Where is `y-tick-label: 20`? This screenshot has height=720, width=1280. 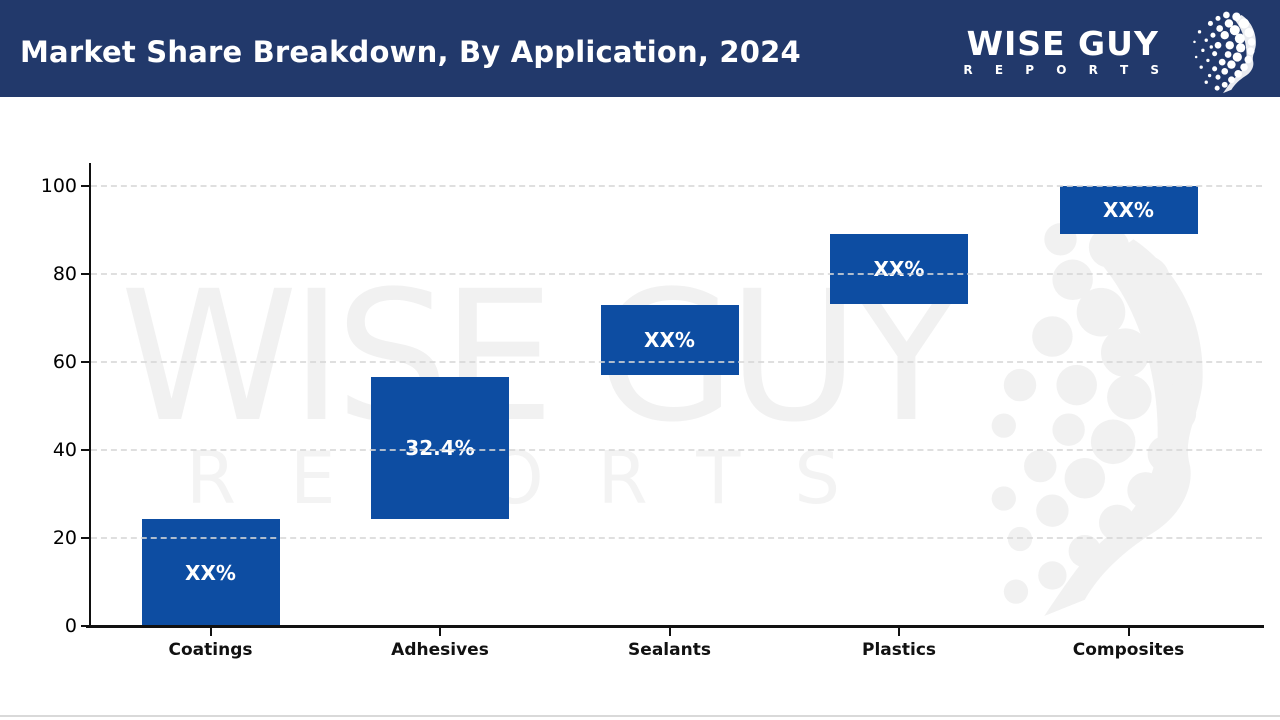
y-tick-label: 20 is located at coordinates (64, 538).